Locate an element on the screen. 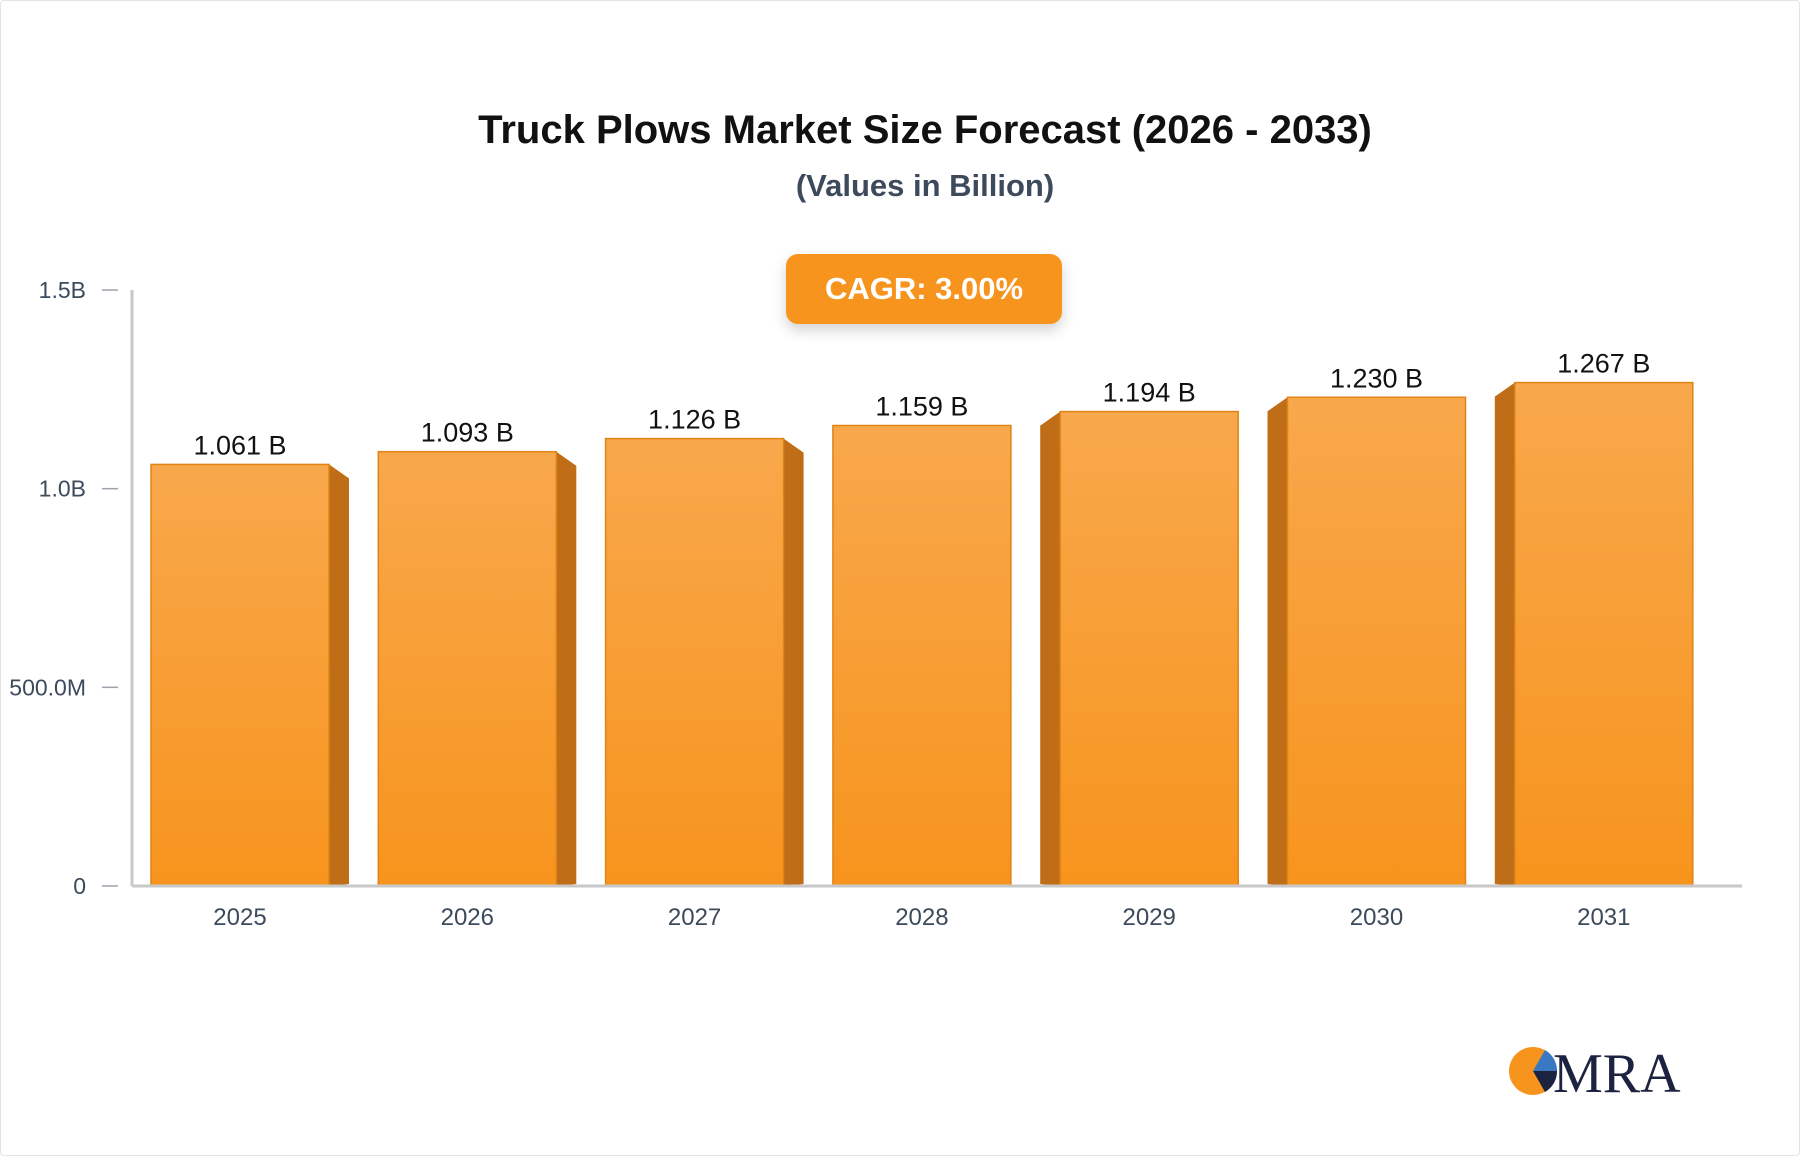 This screenshot has height=1156, width=1800. logo-text: MRA is located at coordinates (1617, 1071).